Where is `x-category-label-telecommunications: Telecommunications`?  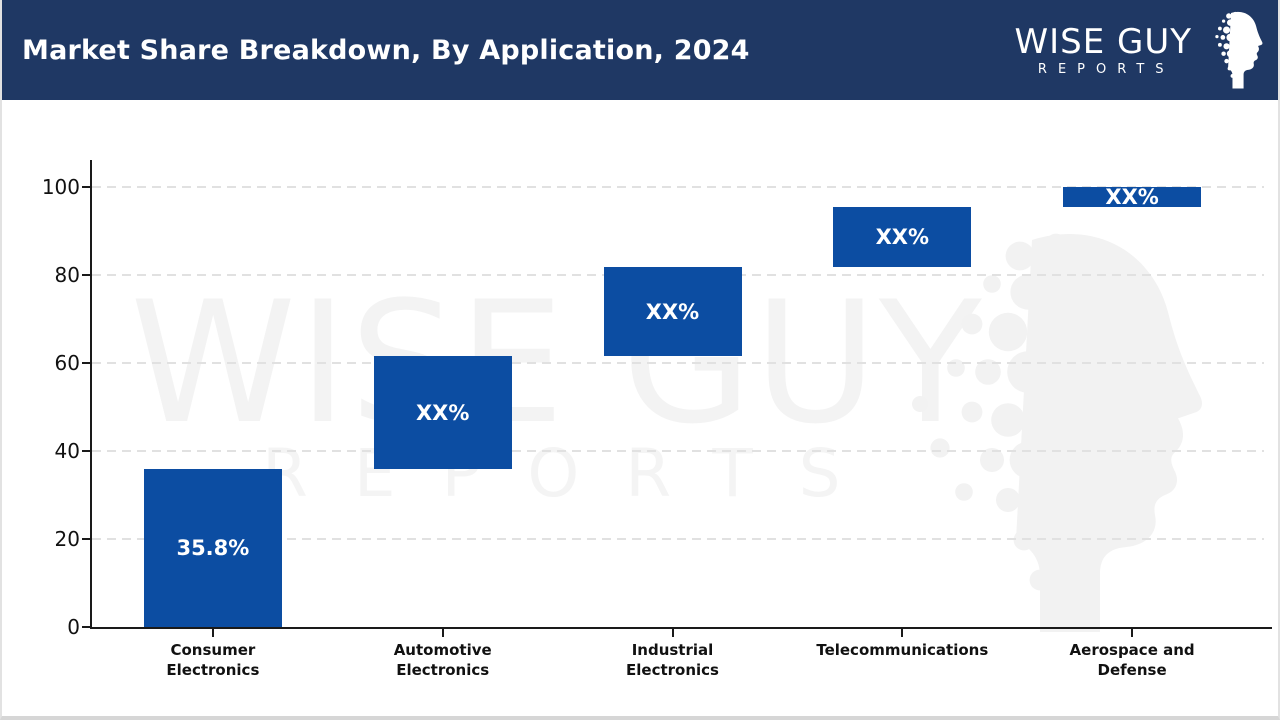 x-category-label-telecommunications: Telecommunications is located at coordinates (902, 650).